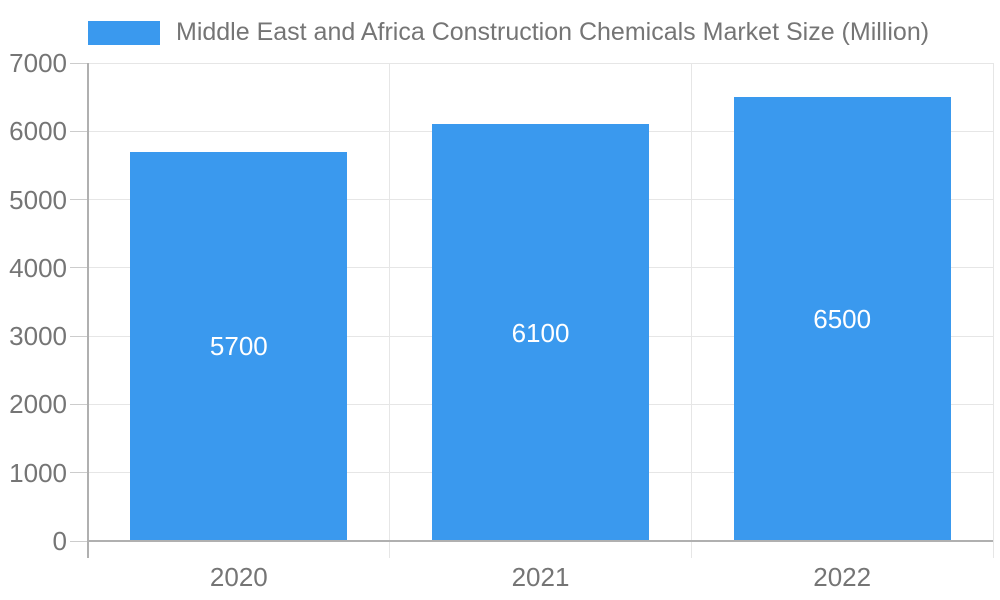  I want to click on y-tick-label: 1000, so click(38, 472).